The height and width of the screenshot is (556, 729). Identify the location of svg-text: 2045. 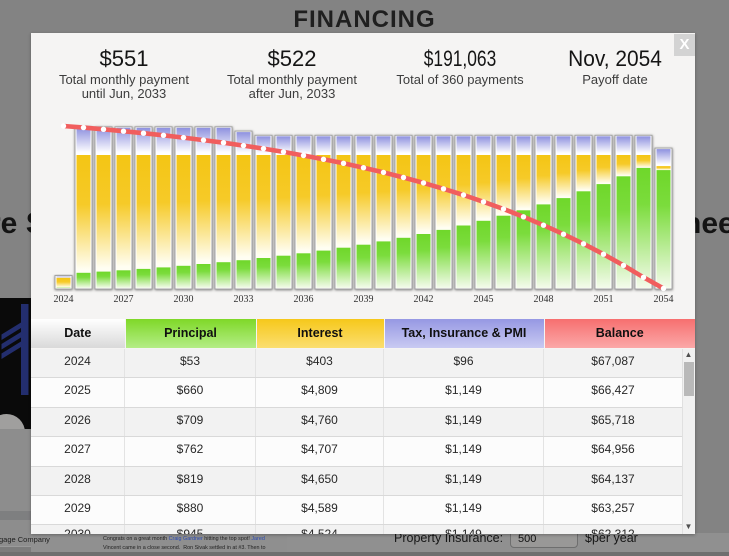
(484, 299).